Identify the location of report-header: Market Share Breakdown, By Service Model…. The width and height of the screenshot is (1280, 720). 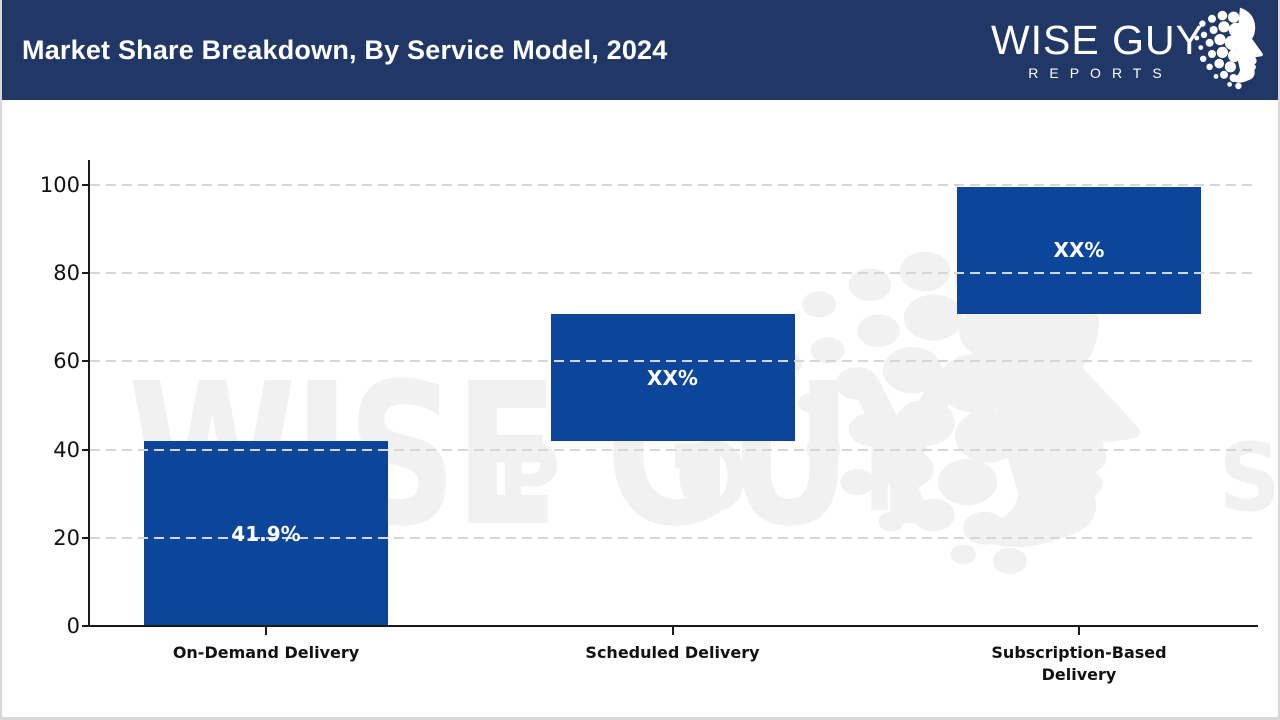
(640, 50).